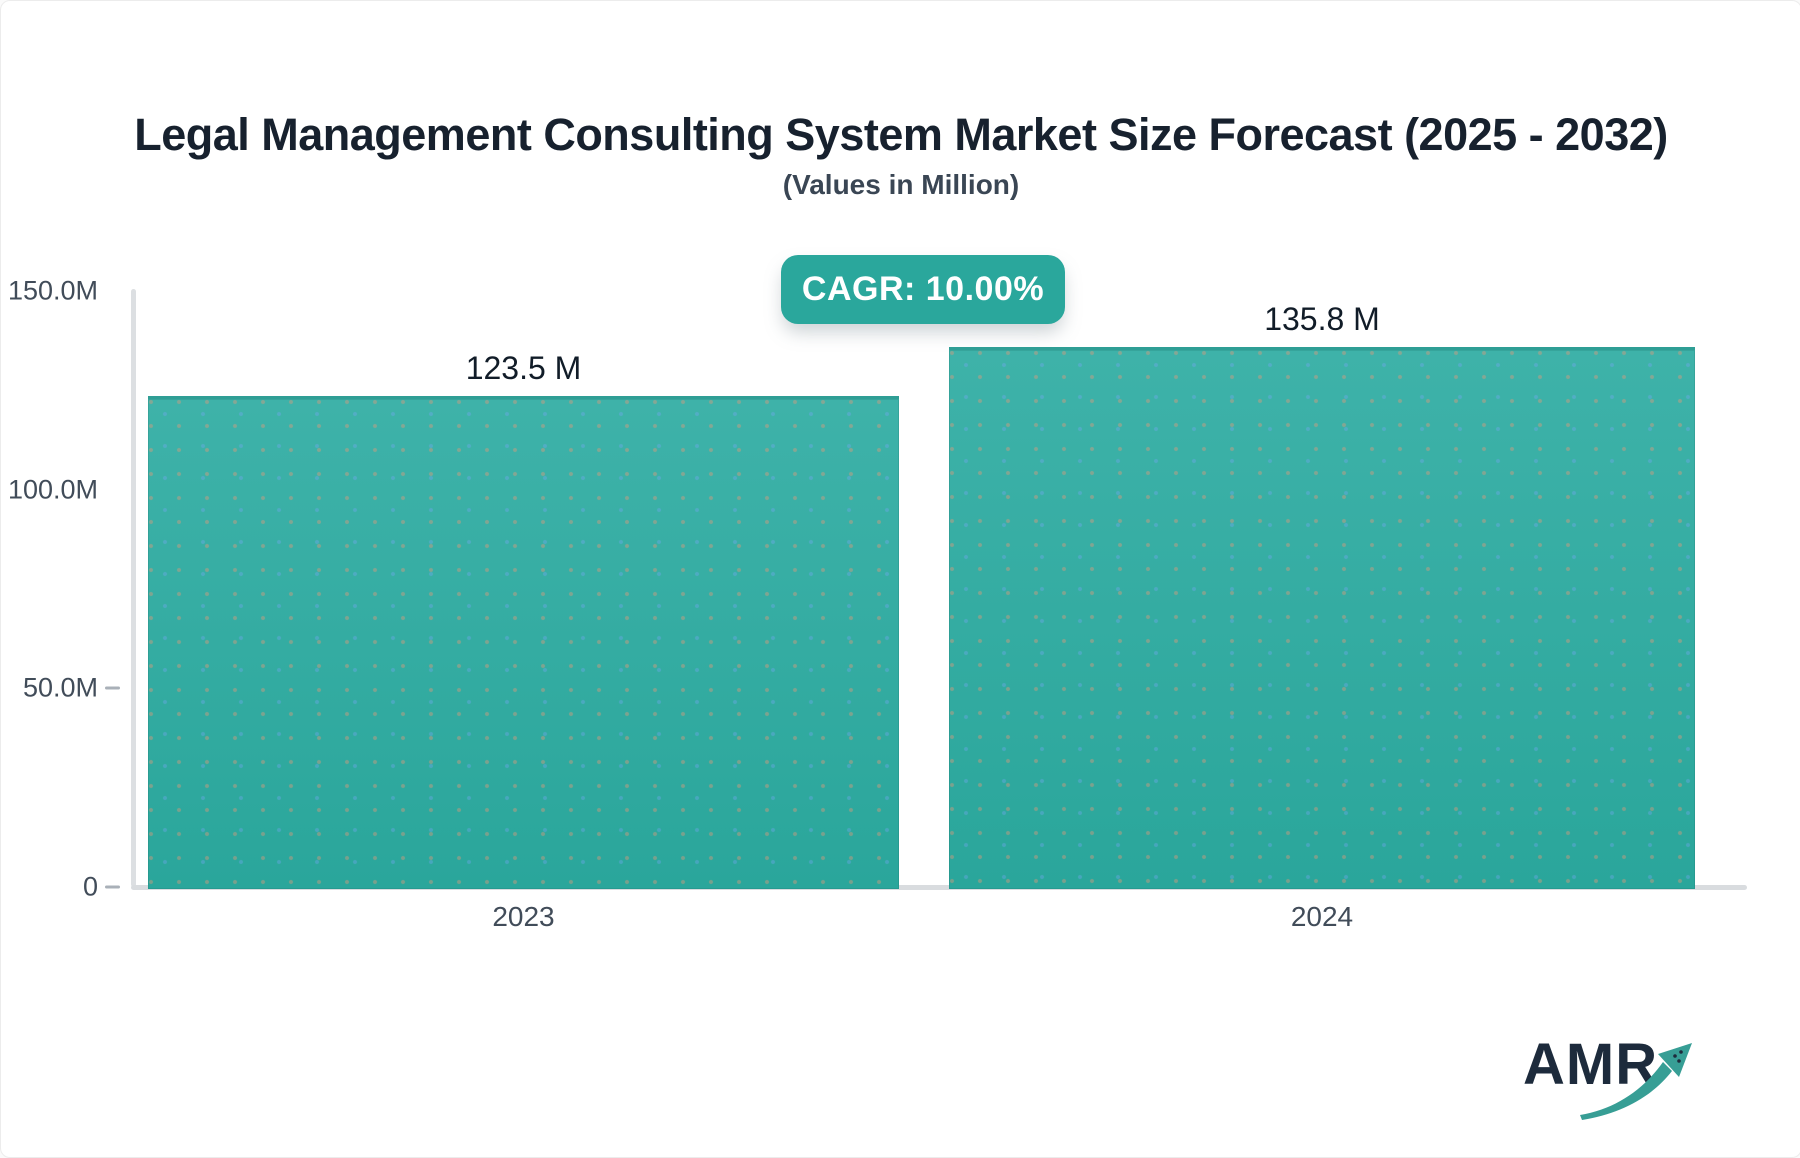 The image size is (1800, 1158). I want to click on bar-value-label-2024: 135.8 M, so click(1322, 319).